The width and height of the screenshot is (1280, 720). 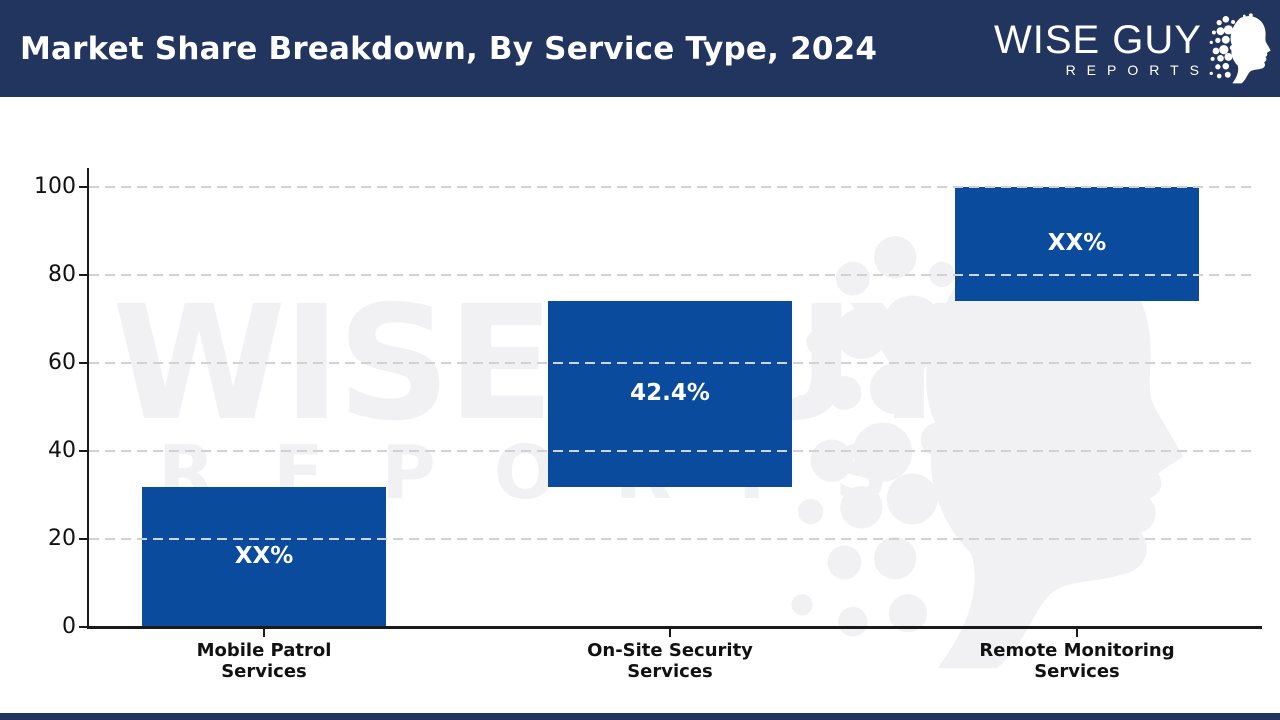 What do you see at coordinates (264, 650) in the screenshot?
I see `x-category-label-line: Mobile Patrol` at bounding box center [264, 650].